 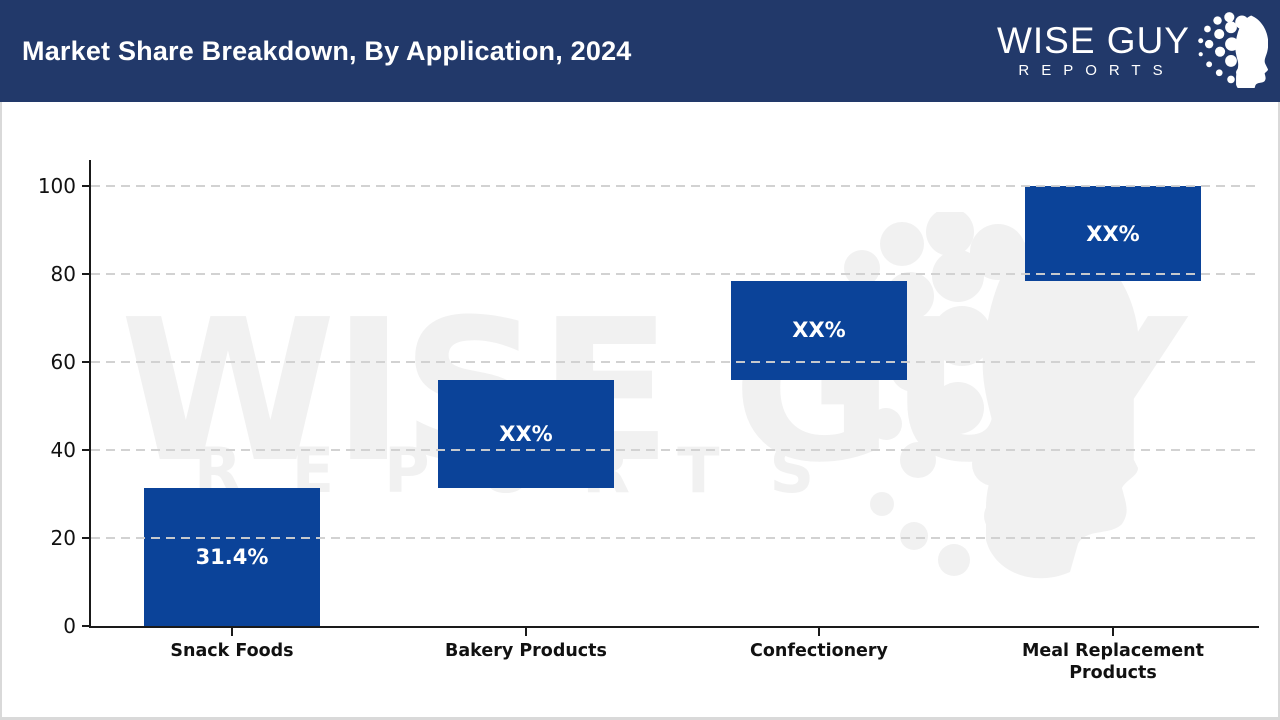 I want to click on y-tick-label-20: 20, so click(x=63, y=538).